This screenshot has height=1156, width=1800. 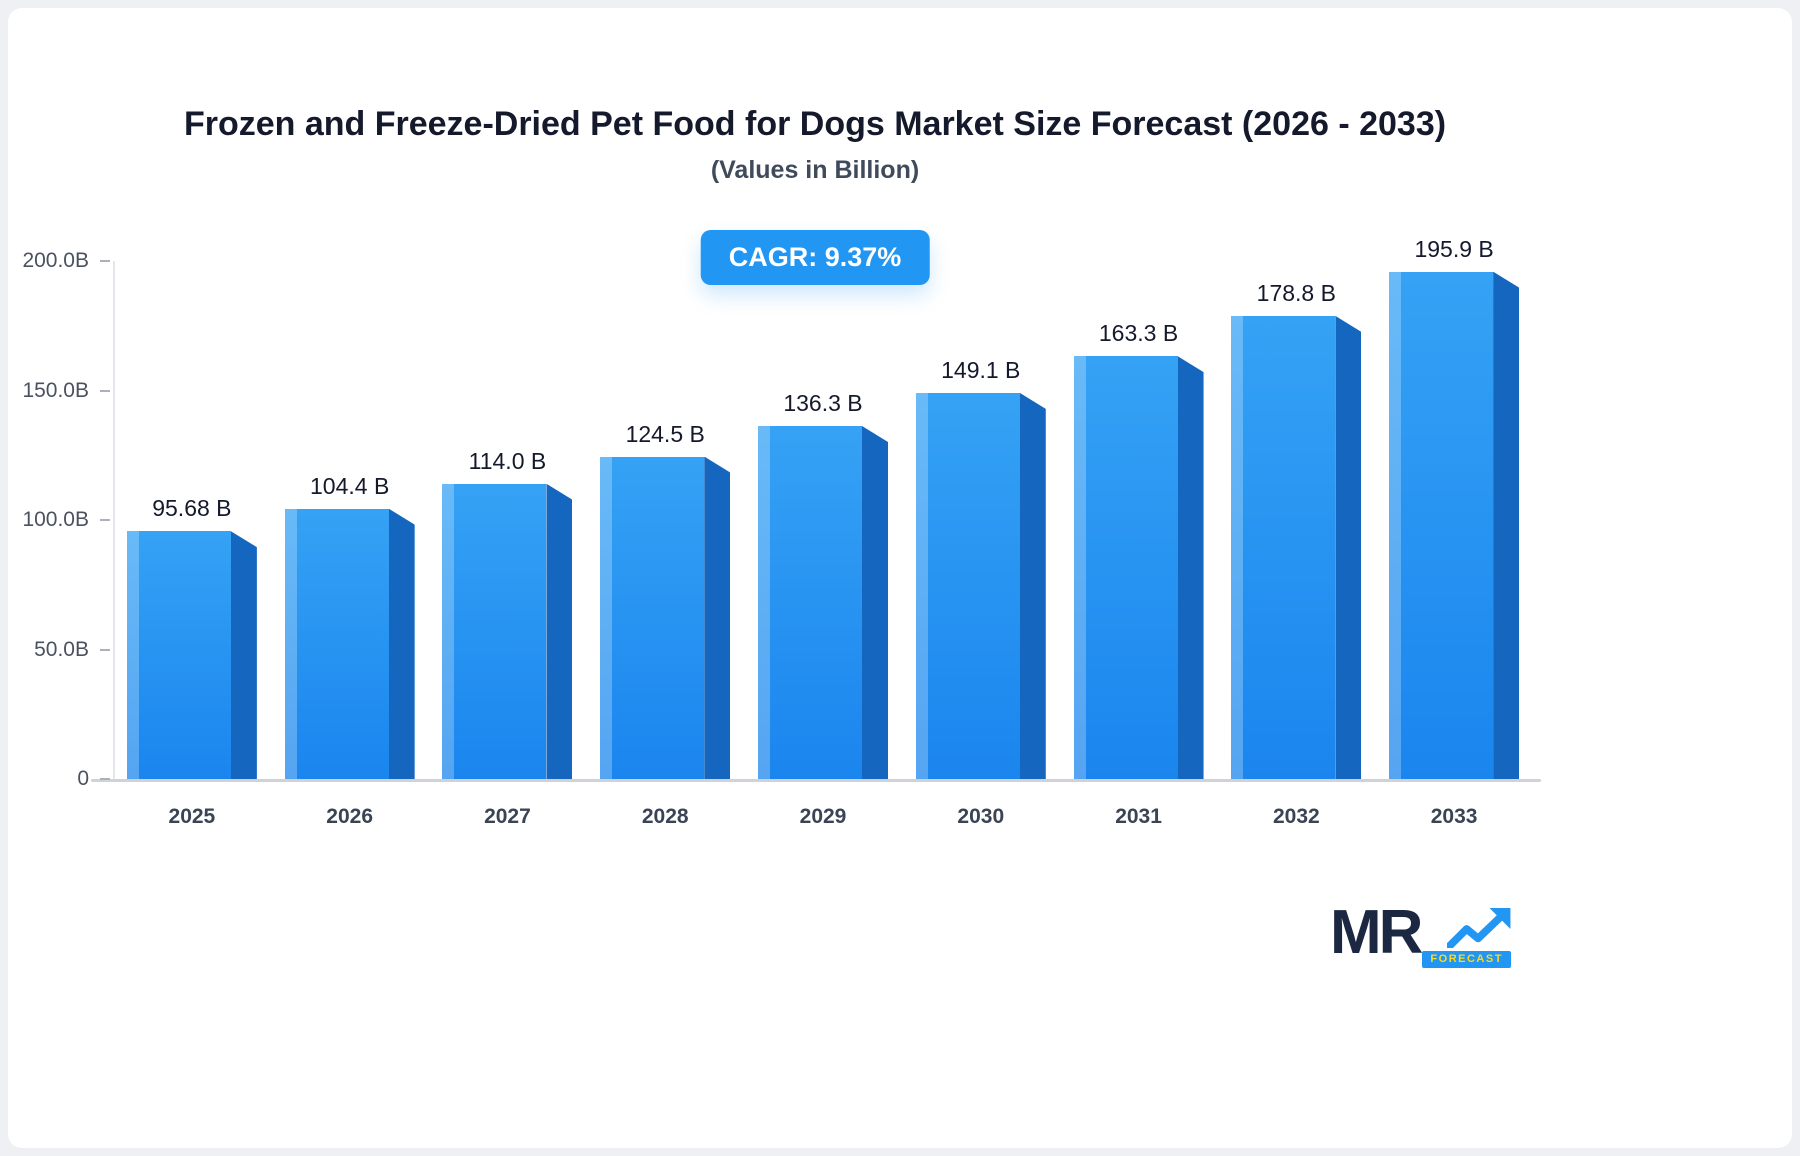 What do you see at coordinates (1138, 333) in the screenshot?
I see `bar-value-label: 163.3 B` at bounding box center [1138, 333].